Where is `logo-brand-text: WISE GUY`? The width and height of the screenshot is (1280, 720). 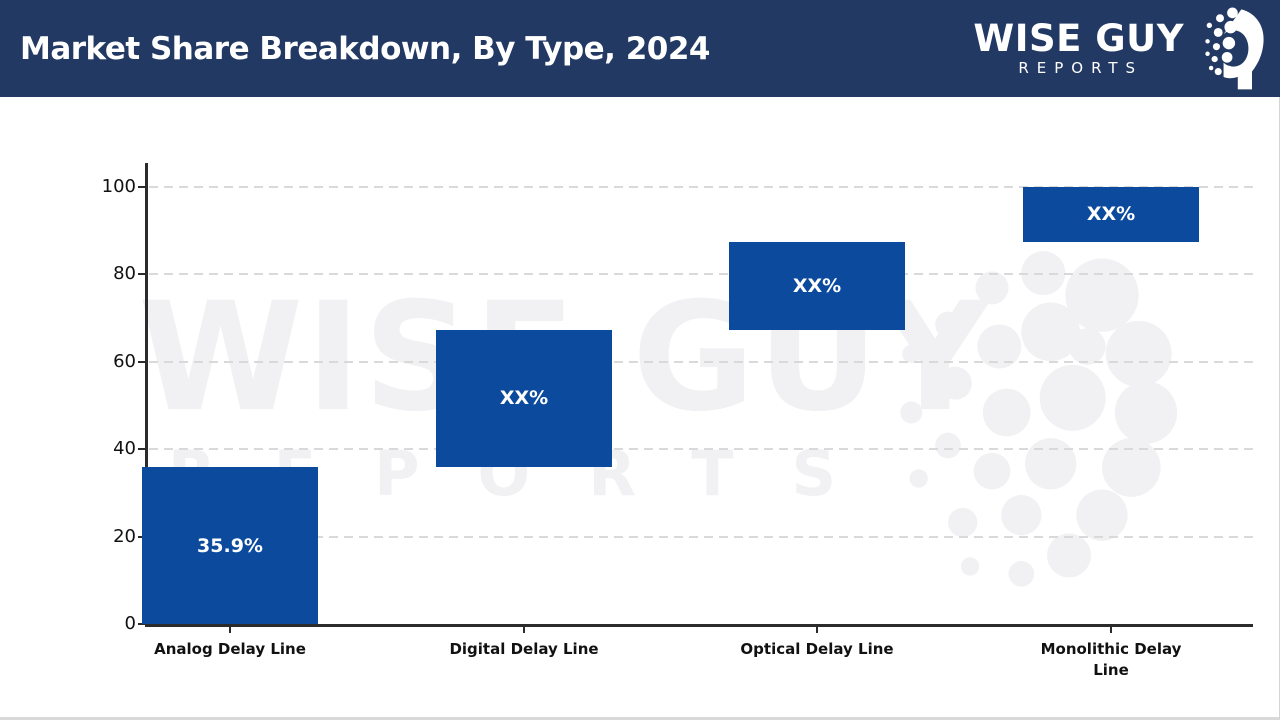
logo-brand-text: WISE GUY is located at coordinates (1078, 38).